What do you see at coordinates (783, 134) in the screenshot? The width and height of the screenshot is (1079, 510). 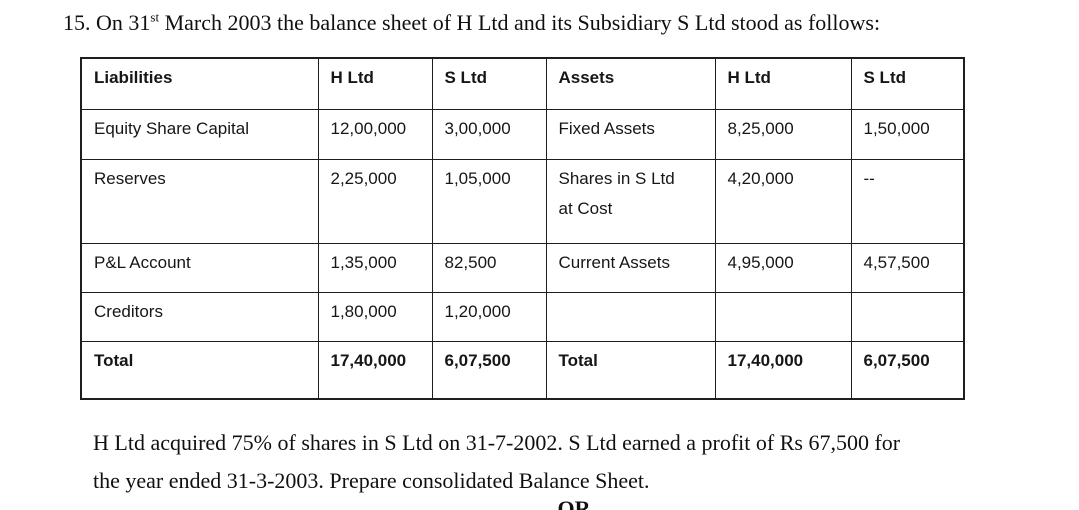 I see `table-cell: 8,25,000` at bounding box center [783, 134].